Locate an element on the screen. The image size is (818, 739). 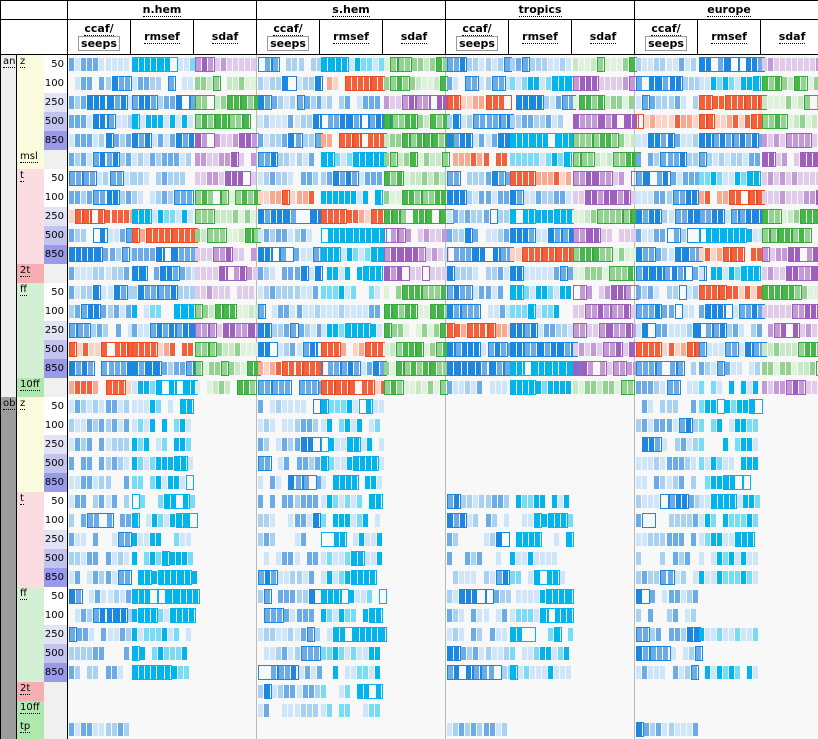
group-label-ob: ob is located at coordinates (9, 568).